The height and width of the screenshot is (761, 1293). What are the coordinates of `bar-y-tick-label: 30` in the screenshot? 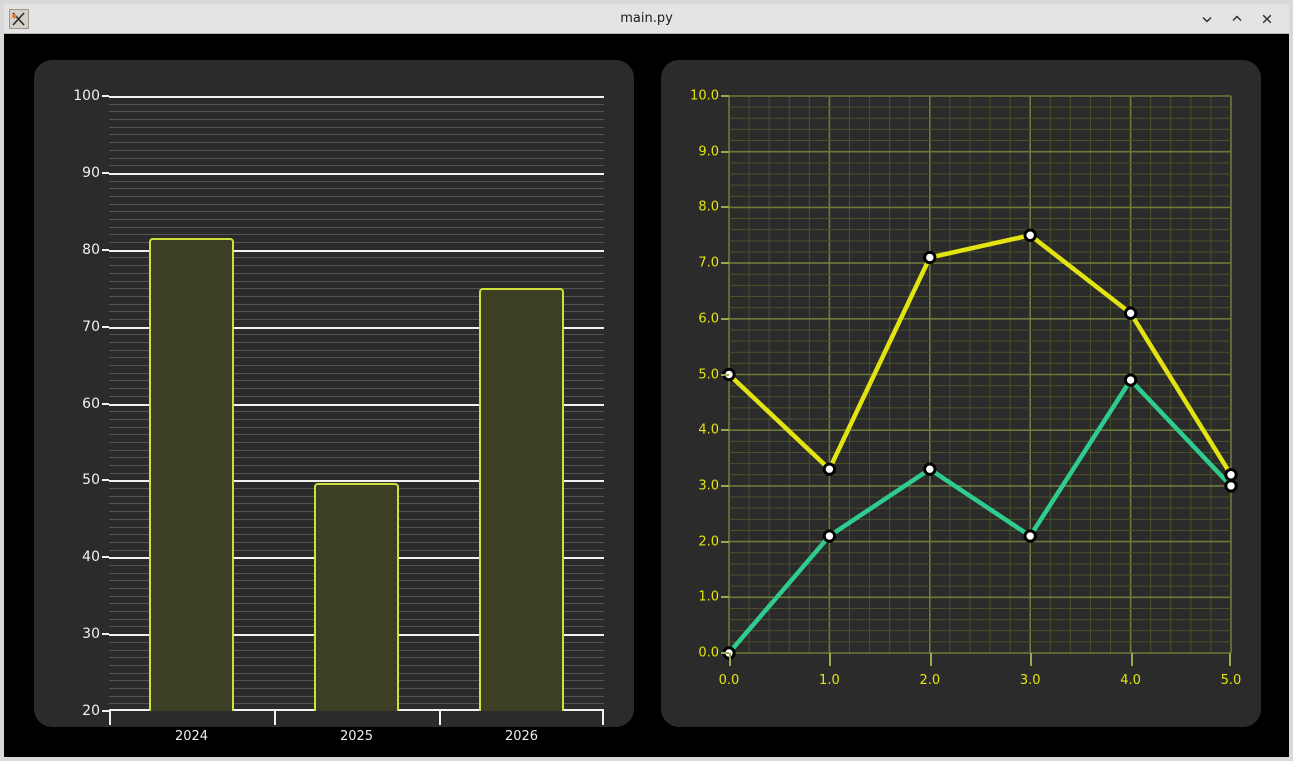 It's located at (91, 634).